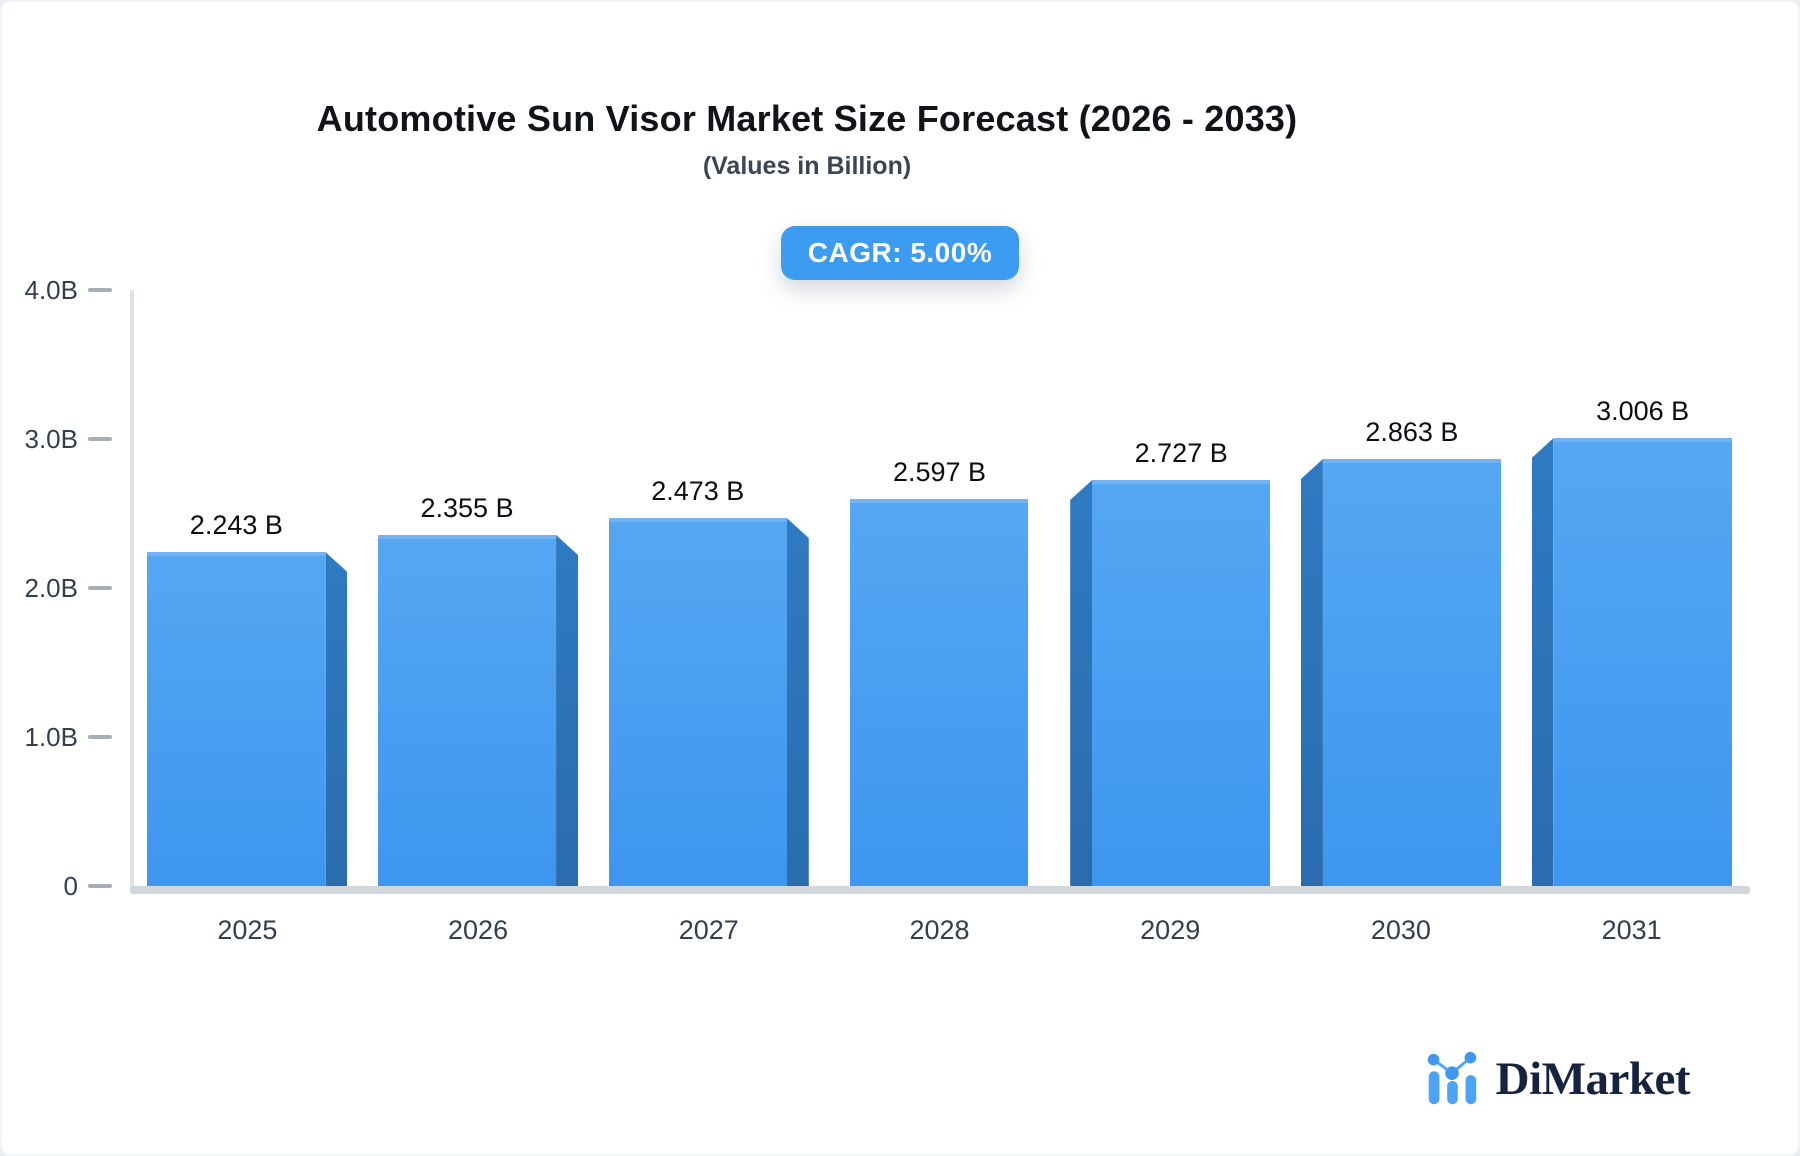  What do you see at coordinates (1593, 1079) in the screenshot?
I see `brand-name: DiMarket` at bounding box center [1593, 1079].